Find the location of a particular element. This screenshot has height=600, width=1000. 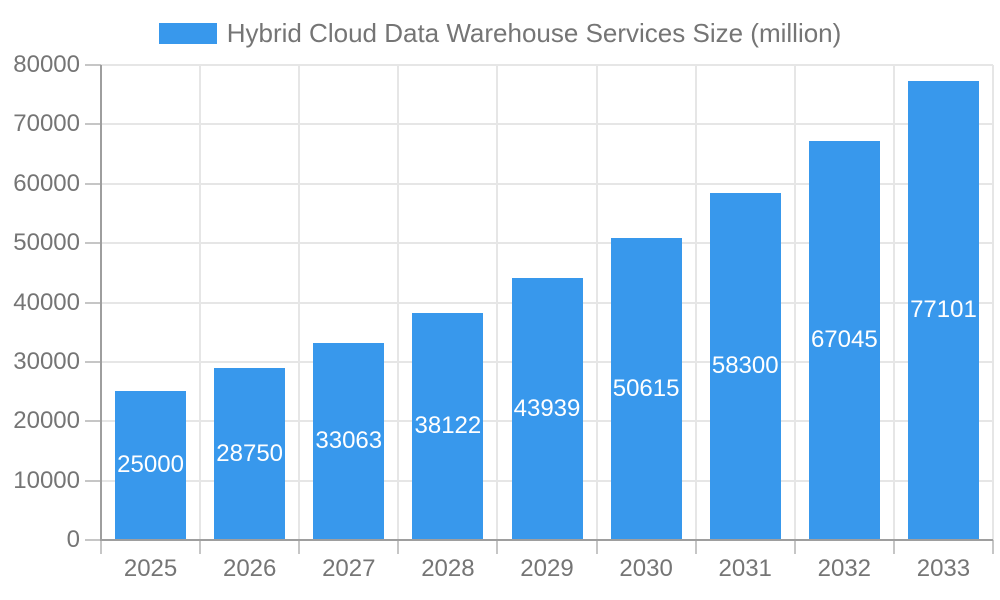

x-axis-tick-label: 2027 is located at coordinates (349, 568).